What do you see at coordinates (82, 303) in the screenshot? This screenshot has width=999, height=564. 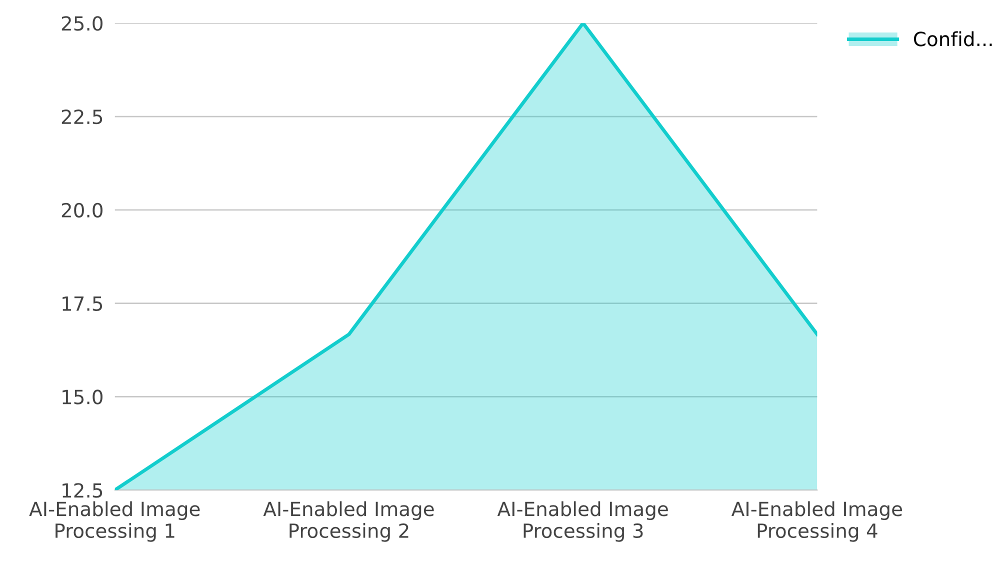 I see `y-tick-label: 17.5` at bounding box center [82, 303].